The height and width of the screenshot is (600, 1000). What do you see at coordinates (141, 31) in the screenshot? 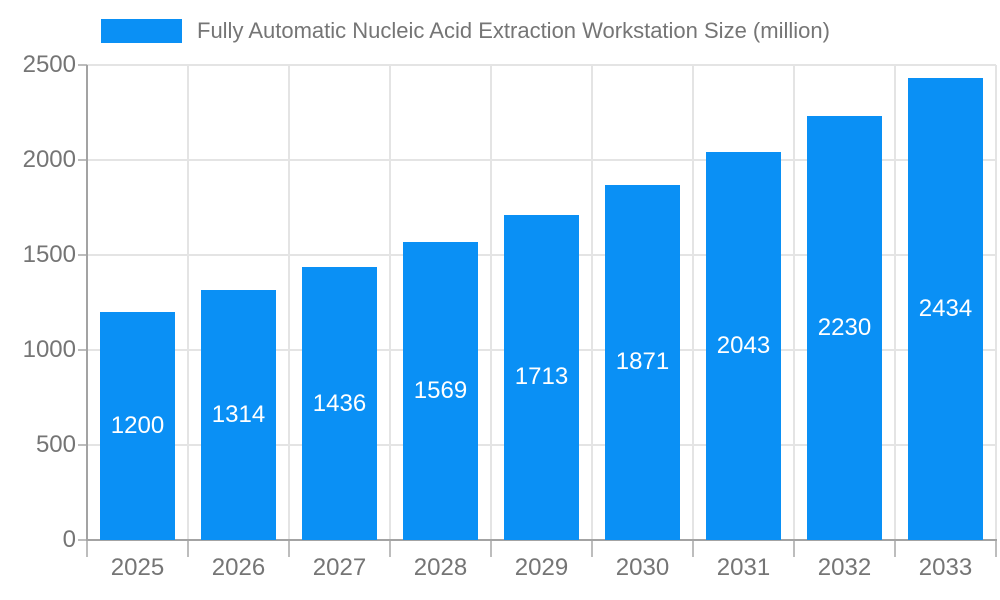
I see `legend-swatch-icon` at bounding box center [141, 31].